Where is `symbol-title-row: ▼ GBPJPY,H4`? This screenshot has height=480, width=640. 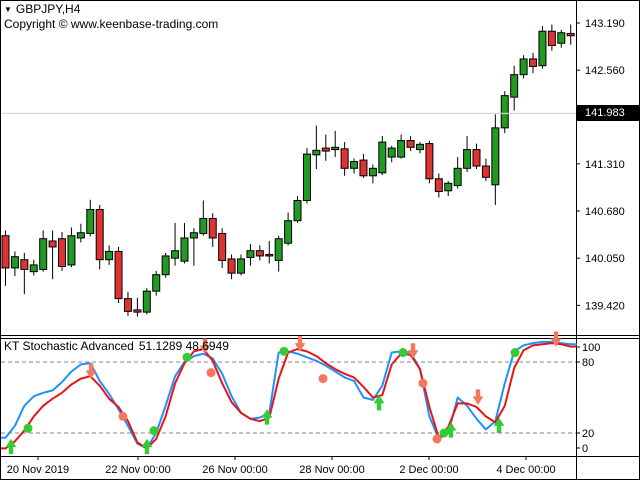
symbol-title-row: ▼ GBPJPY,H4 is located at coordinates (42, 9).